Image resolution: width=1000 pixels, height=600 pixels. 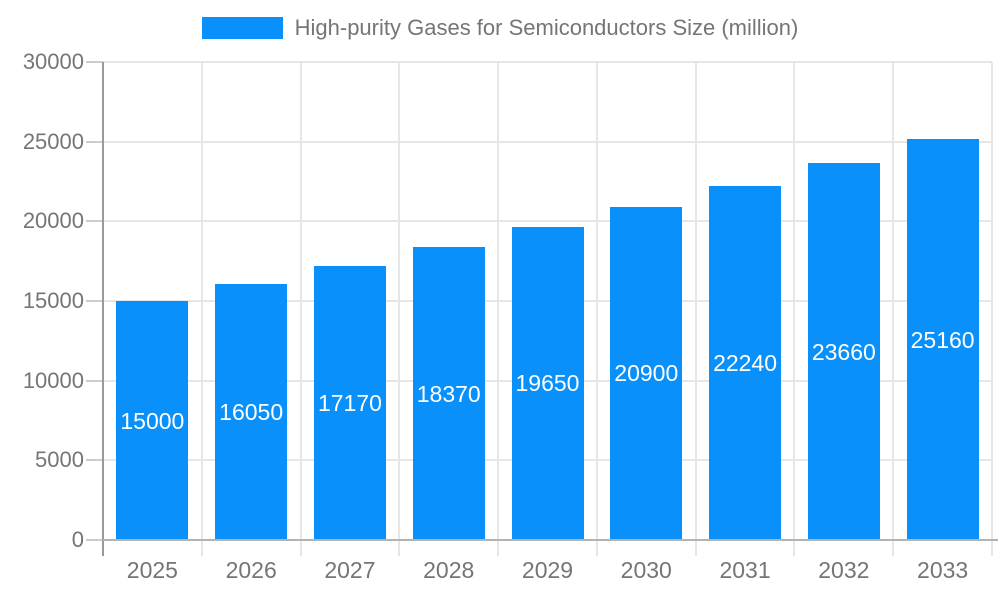 I want to click on bar-value-label: 15000, so click(x=152, y=420).